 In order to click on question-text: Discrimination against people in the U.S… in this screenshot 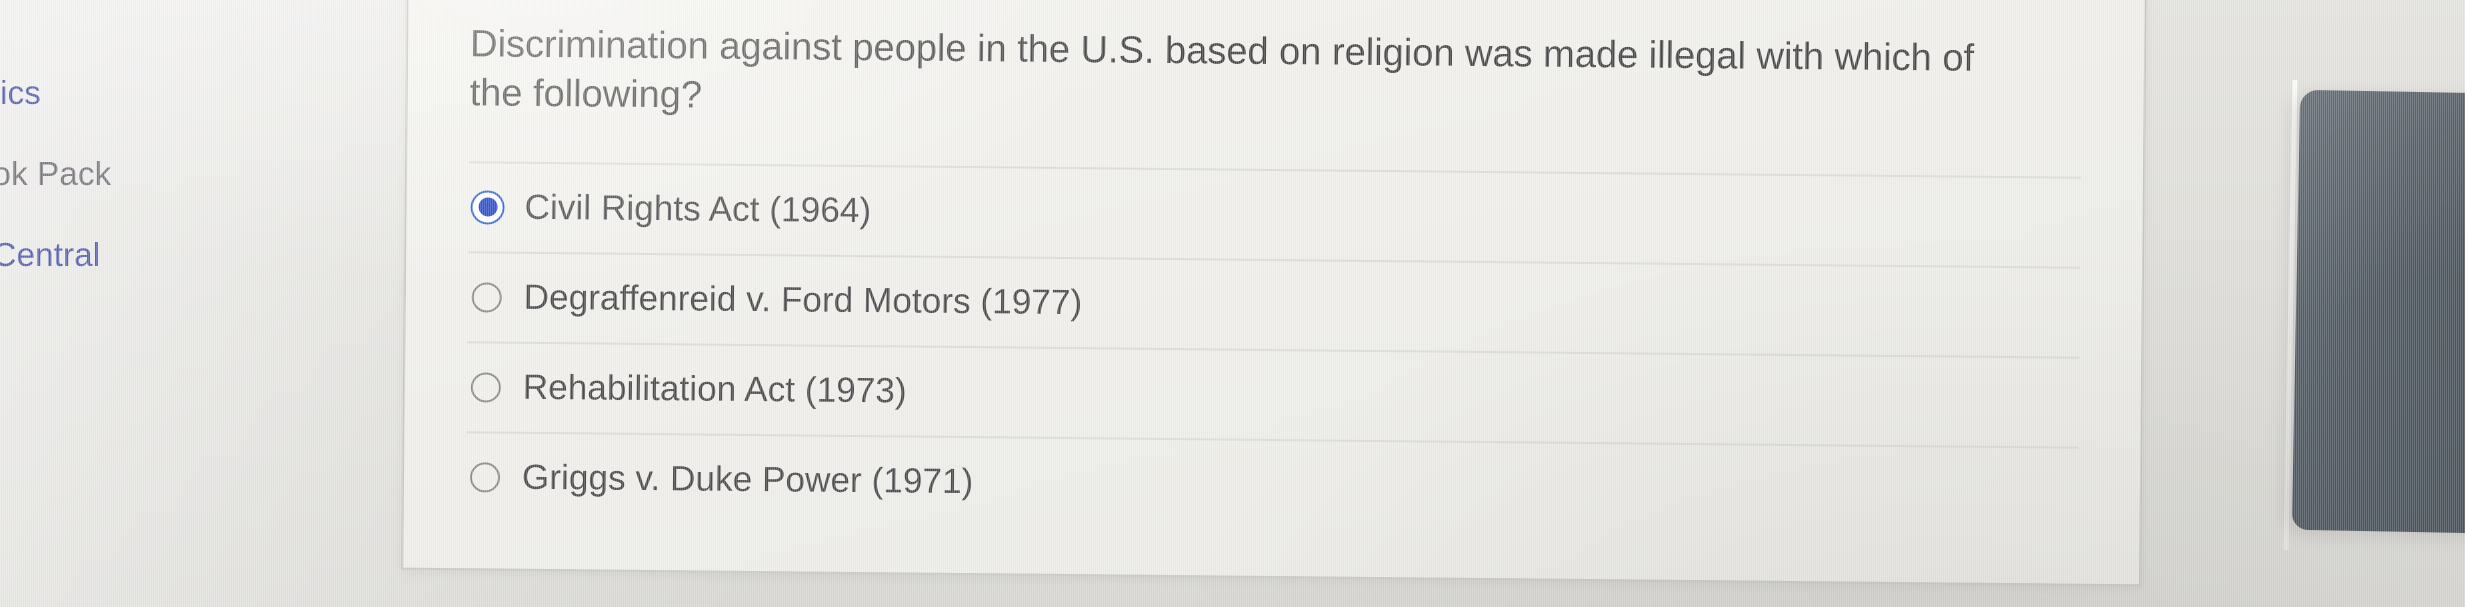, I will do `click(1222, 70)`.